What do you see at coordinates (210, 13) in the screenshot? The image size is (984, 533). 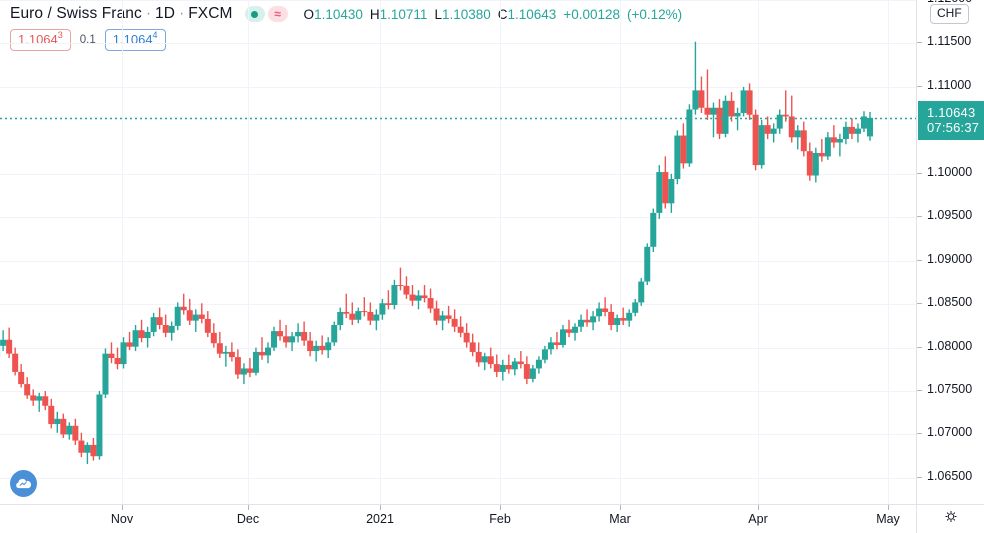 I see `exchange-label: FXCM` at bounding box center [210, 13].